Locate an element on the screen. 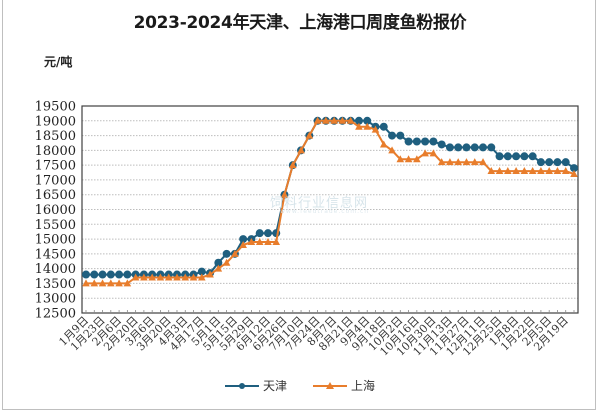 This screenshot has height=413, width=600. y-tick-label: 13000 is located at coordinates (55, 299).